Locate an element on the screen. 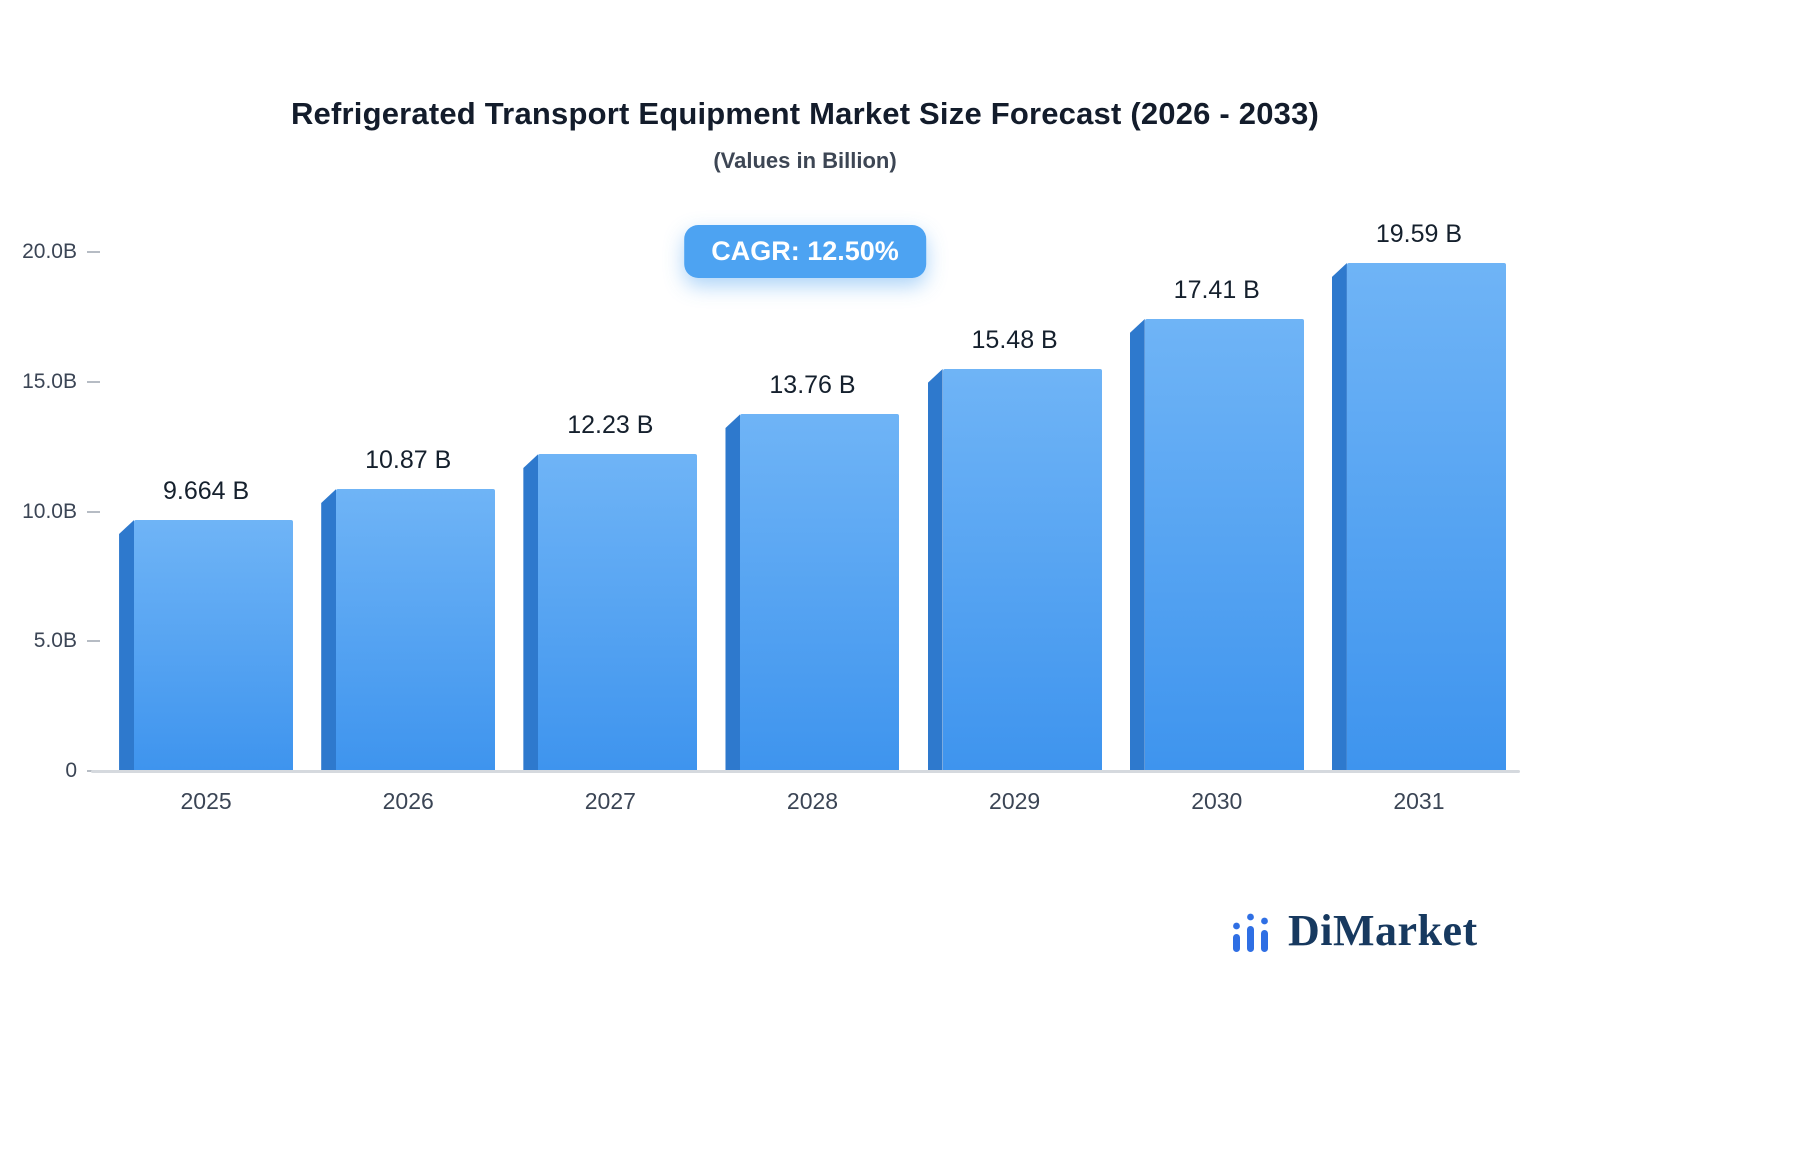  bar-value-label: 12.23 B is located at coordinates (610, 425).